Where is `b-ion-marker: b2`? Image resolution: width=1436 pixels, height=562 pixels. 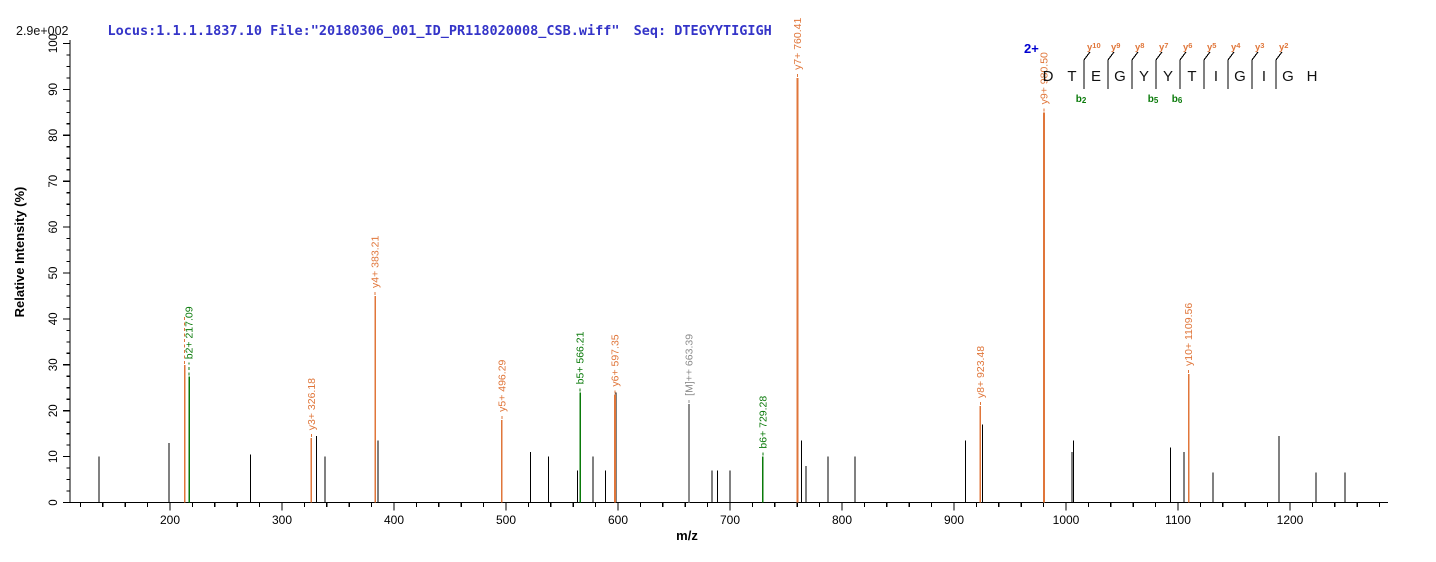 b-ion-marker: b2 is located at coordinates (1081, 99).